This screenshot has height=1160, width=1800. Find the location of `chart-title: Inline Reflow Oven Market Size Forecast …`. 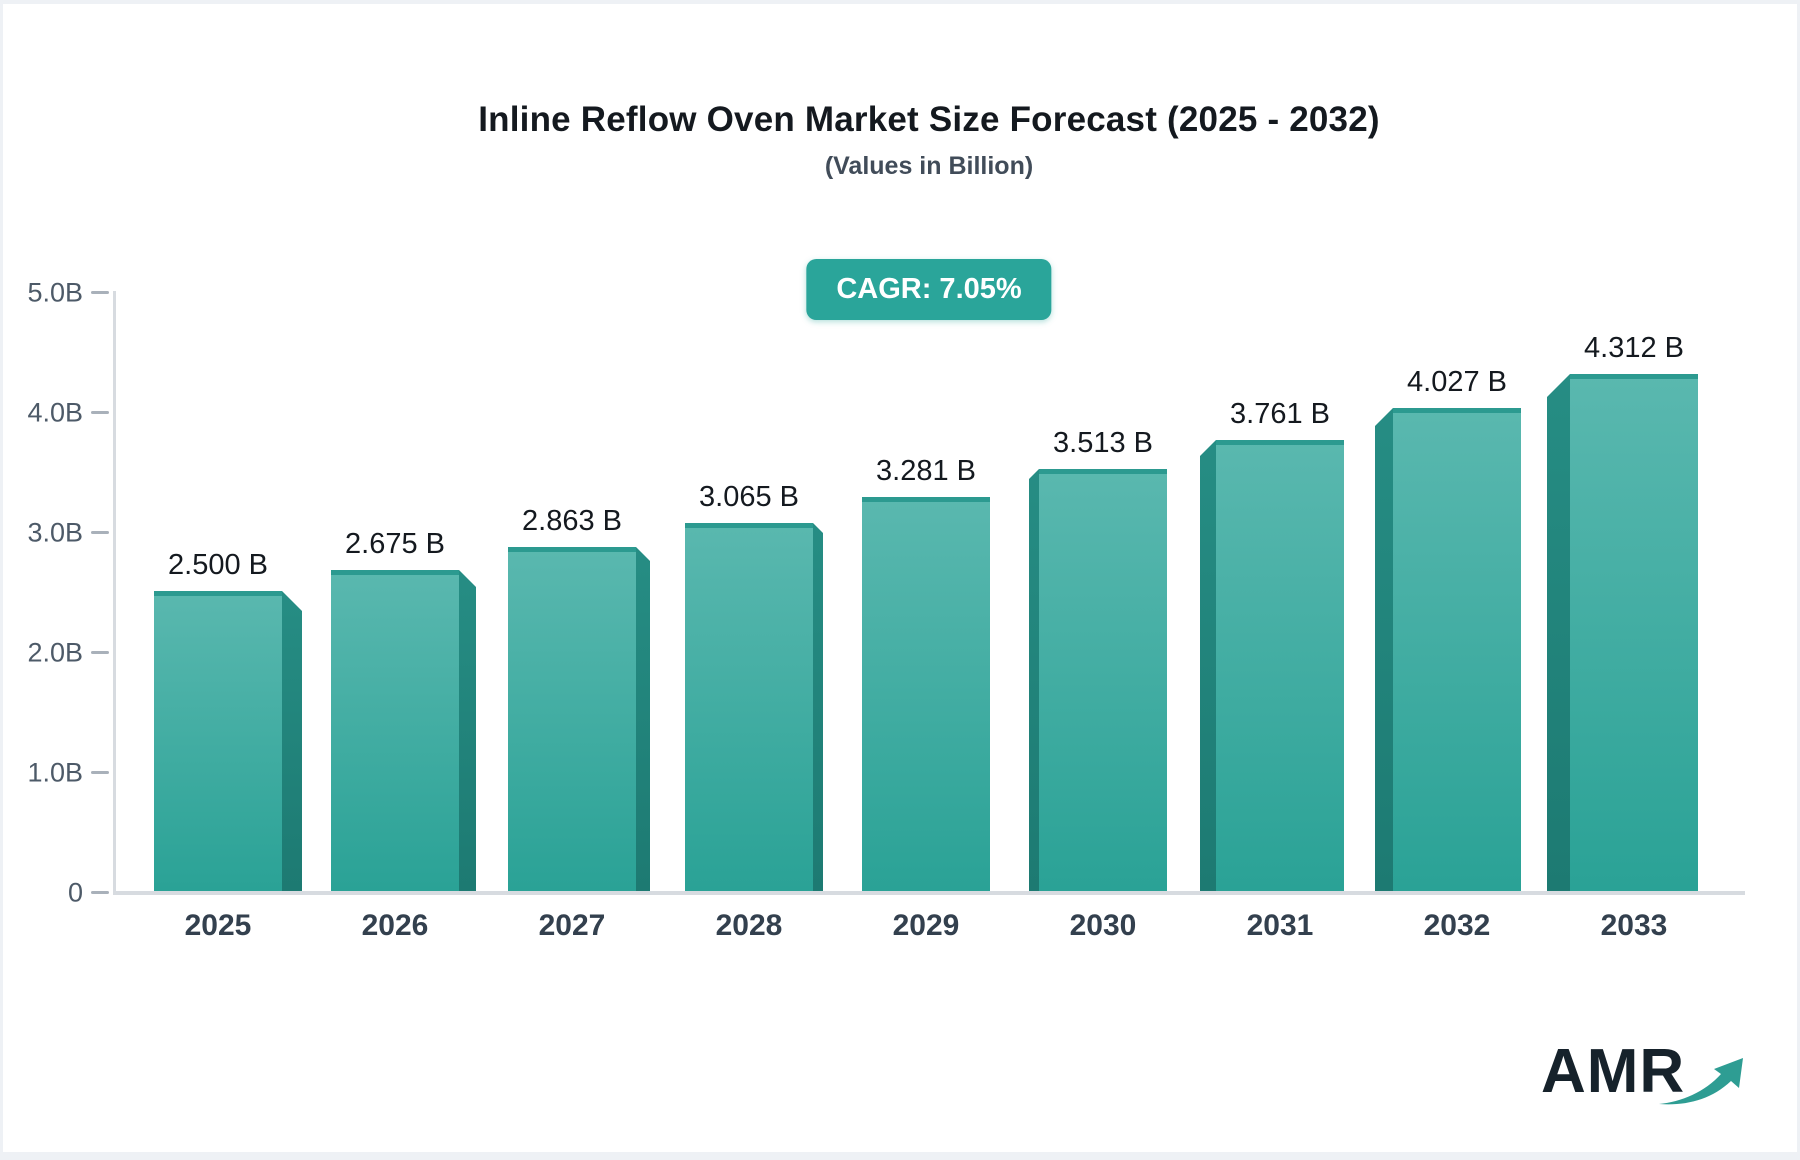

chart-title: Inline Reflow Oven Market Size Forecast … is located at coordinates (929, 119).